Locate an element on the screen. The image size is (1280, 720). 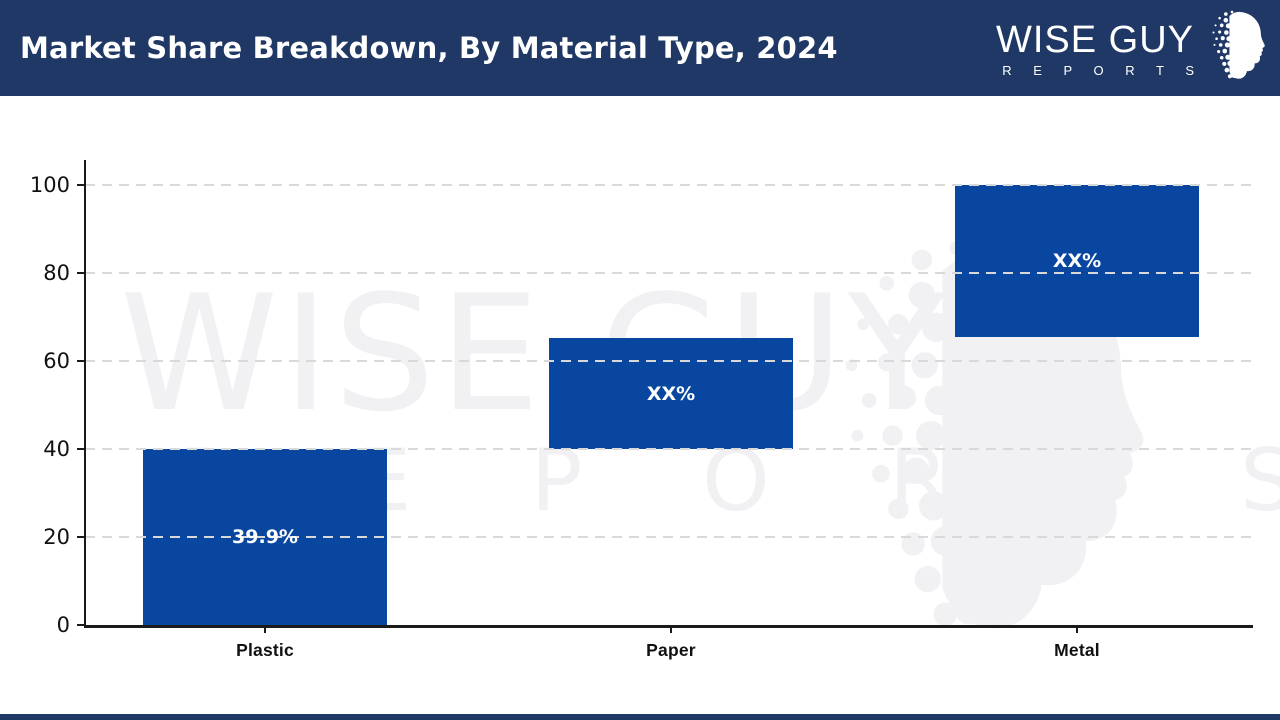
x-category-label-plastic: Plastic is located at coordinates (265, 650).